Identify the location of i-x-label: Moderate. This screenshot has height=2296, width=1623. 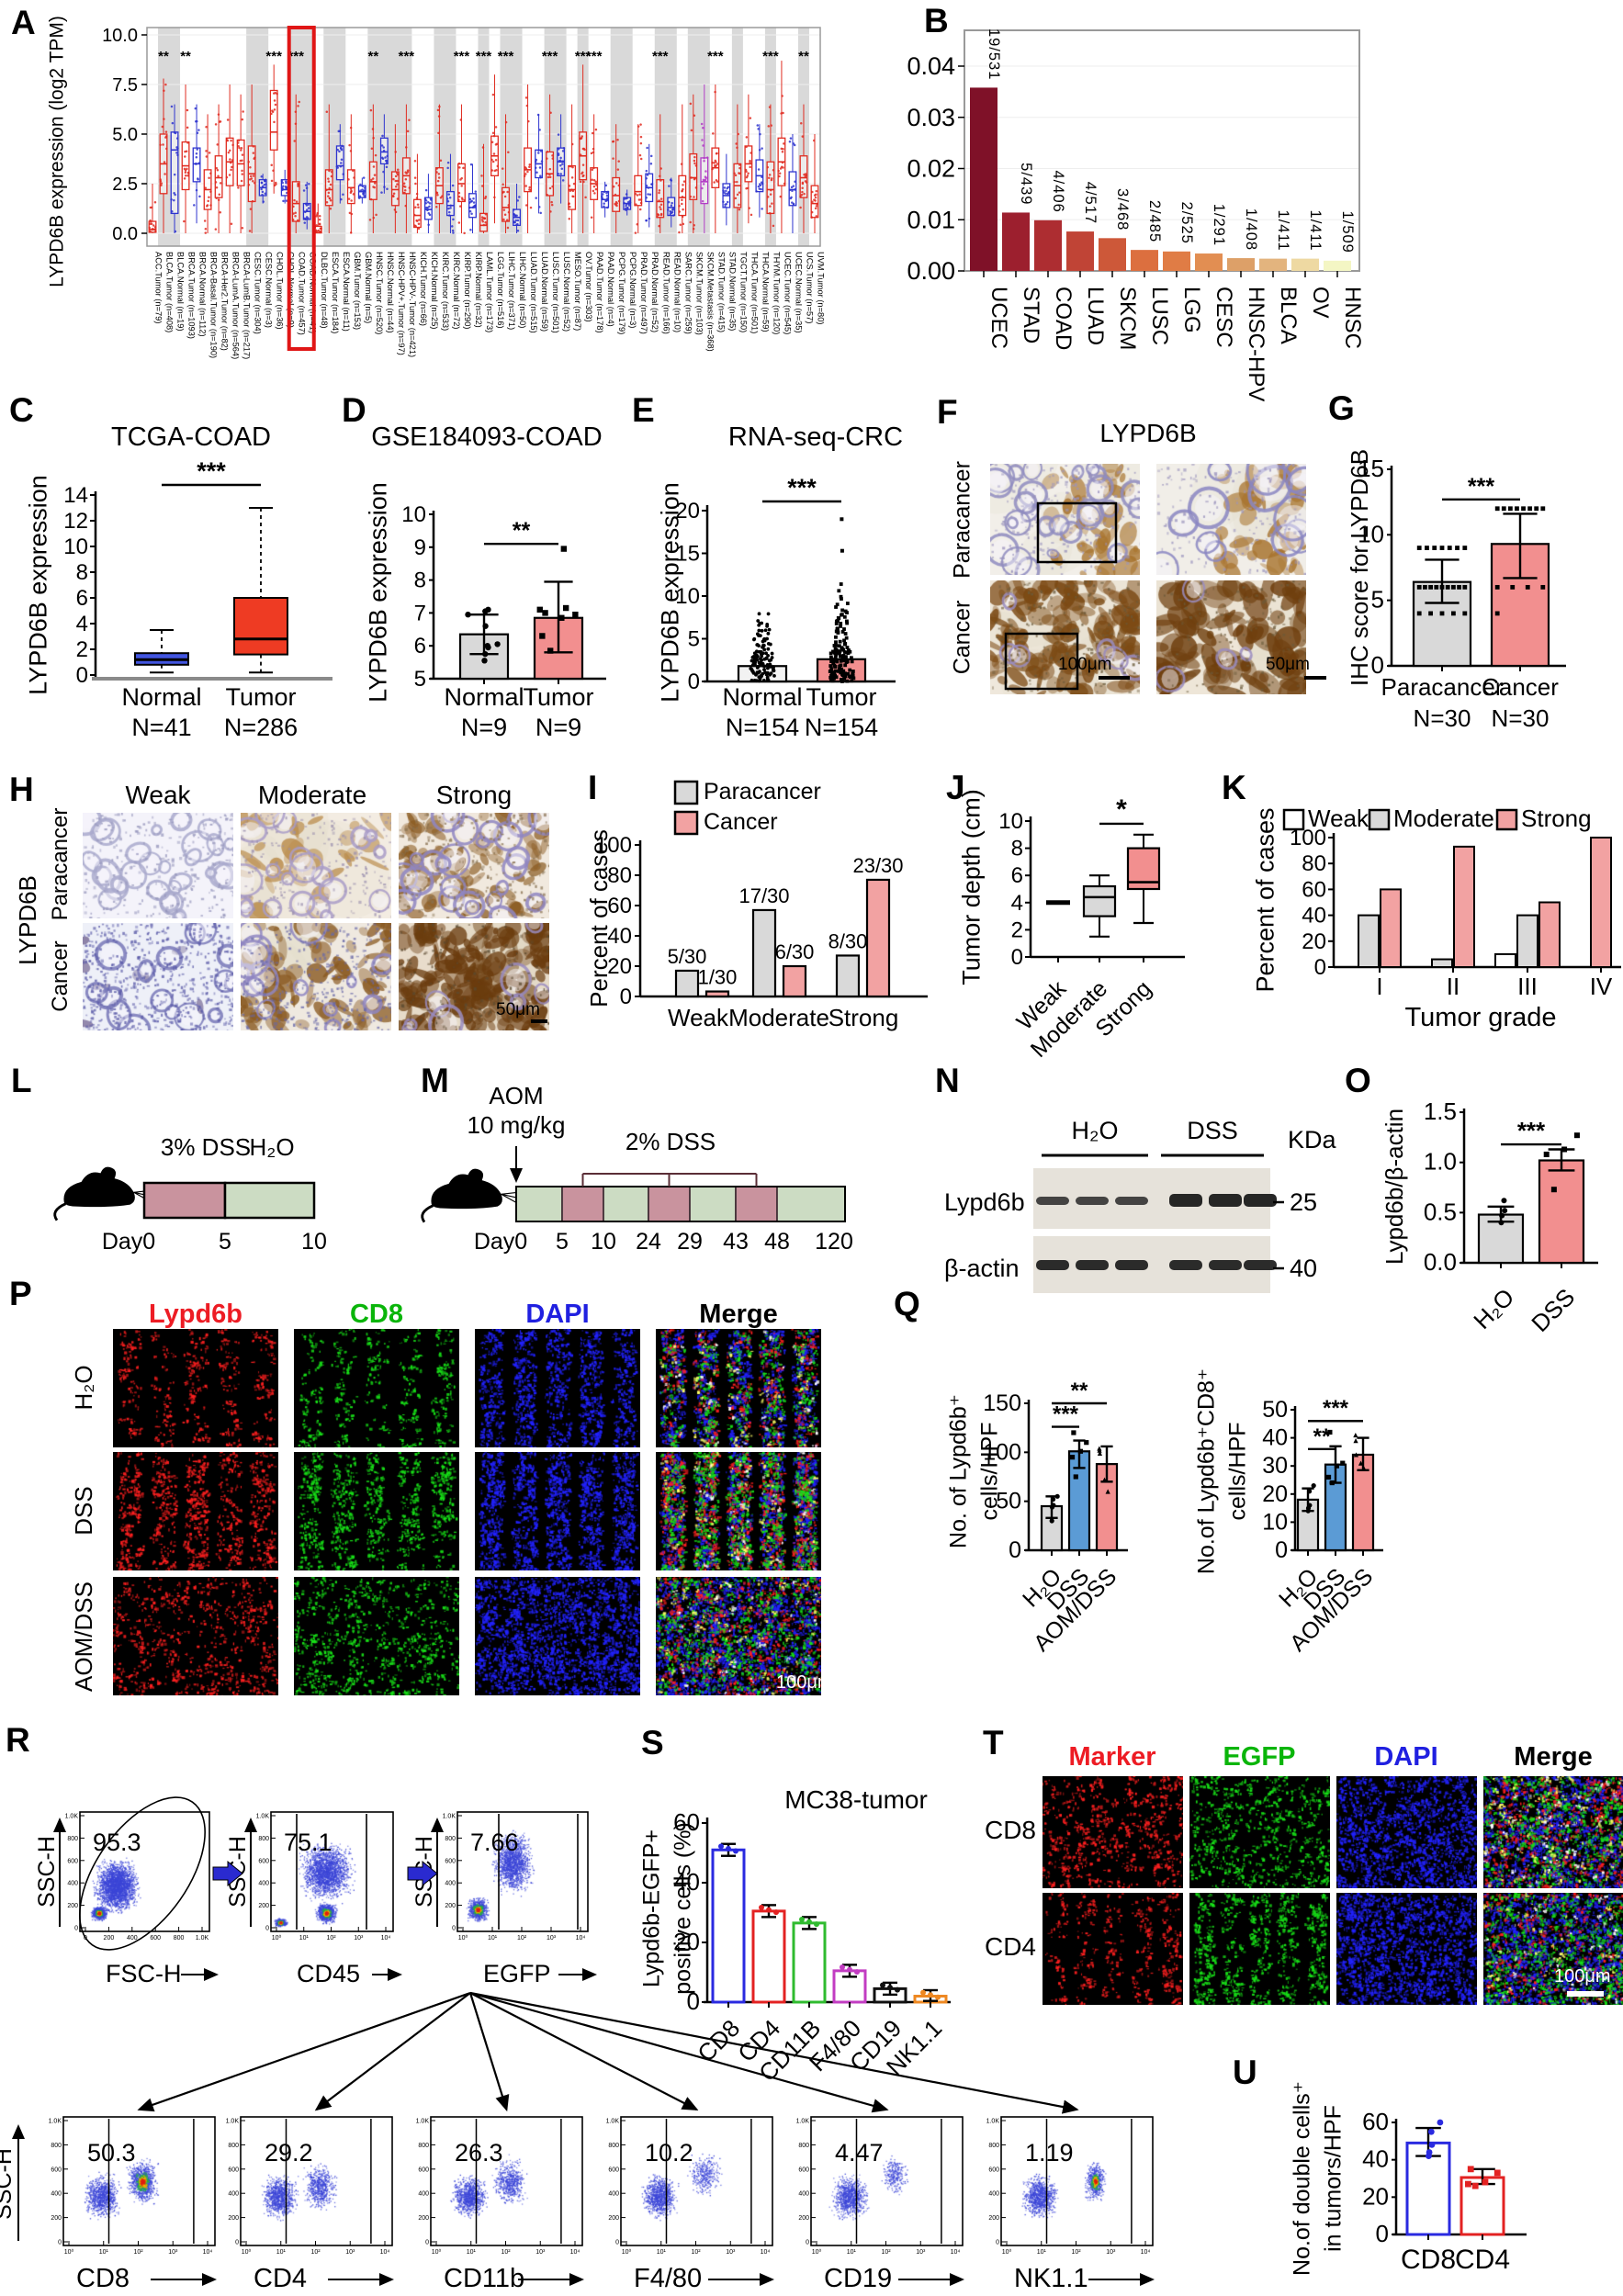
(778, 1017).